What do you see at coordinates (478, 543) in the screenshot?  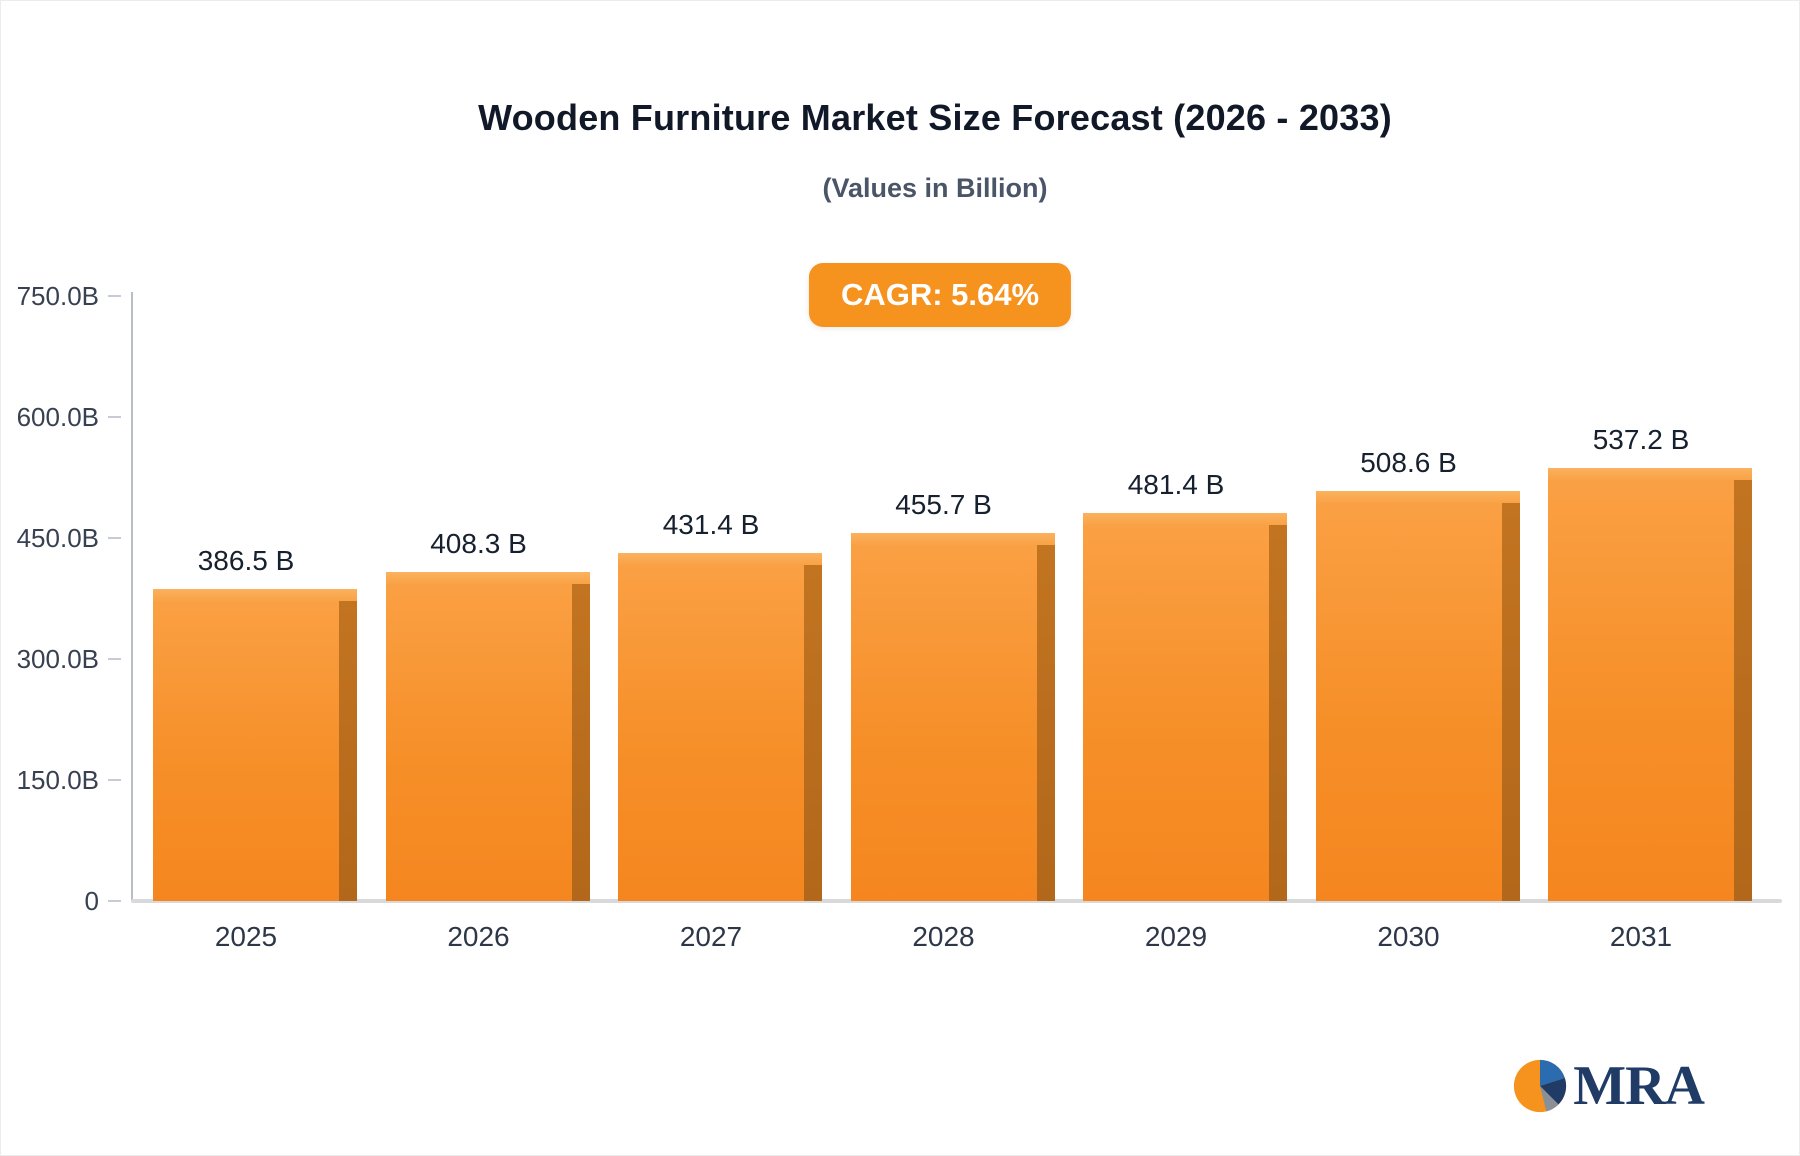 I see `bar-value-label: 408.3 B` at bounding box center [478, 543].